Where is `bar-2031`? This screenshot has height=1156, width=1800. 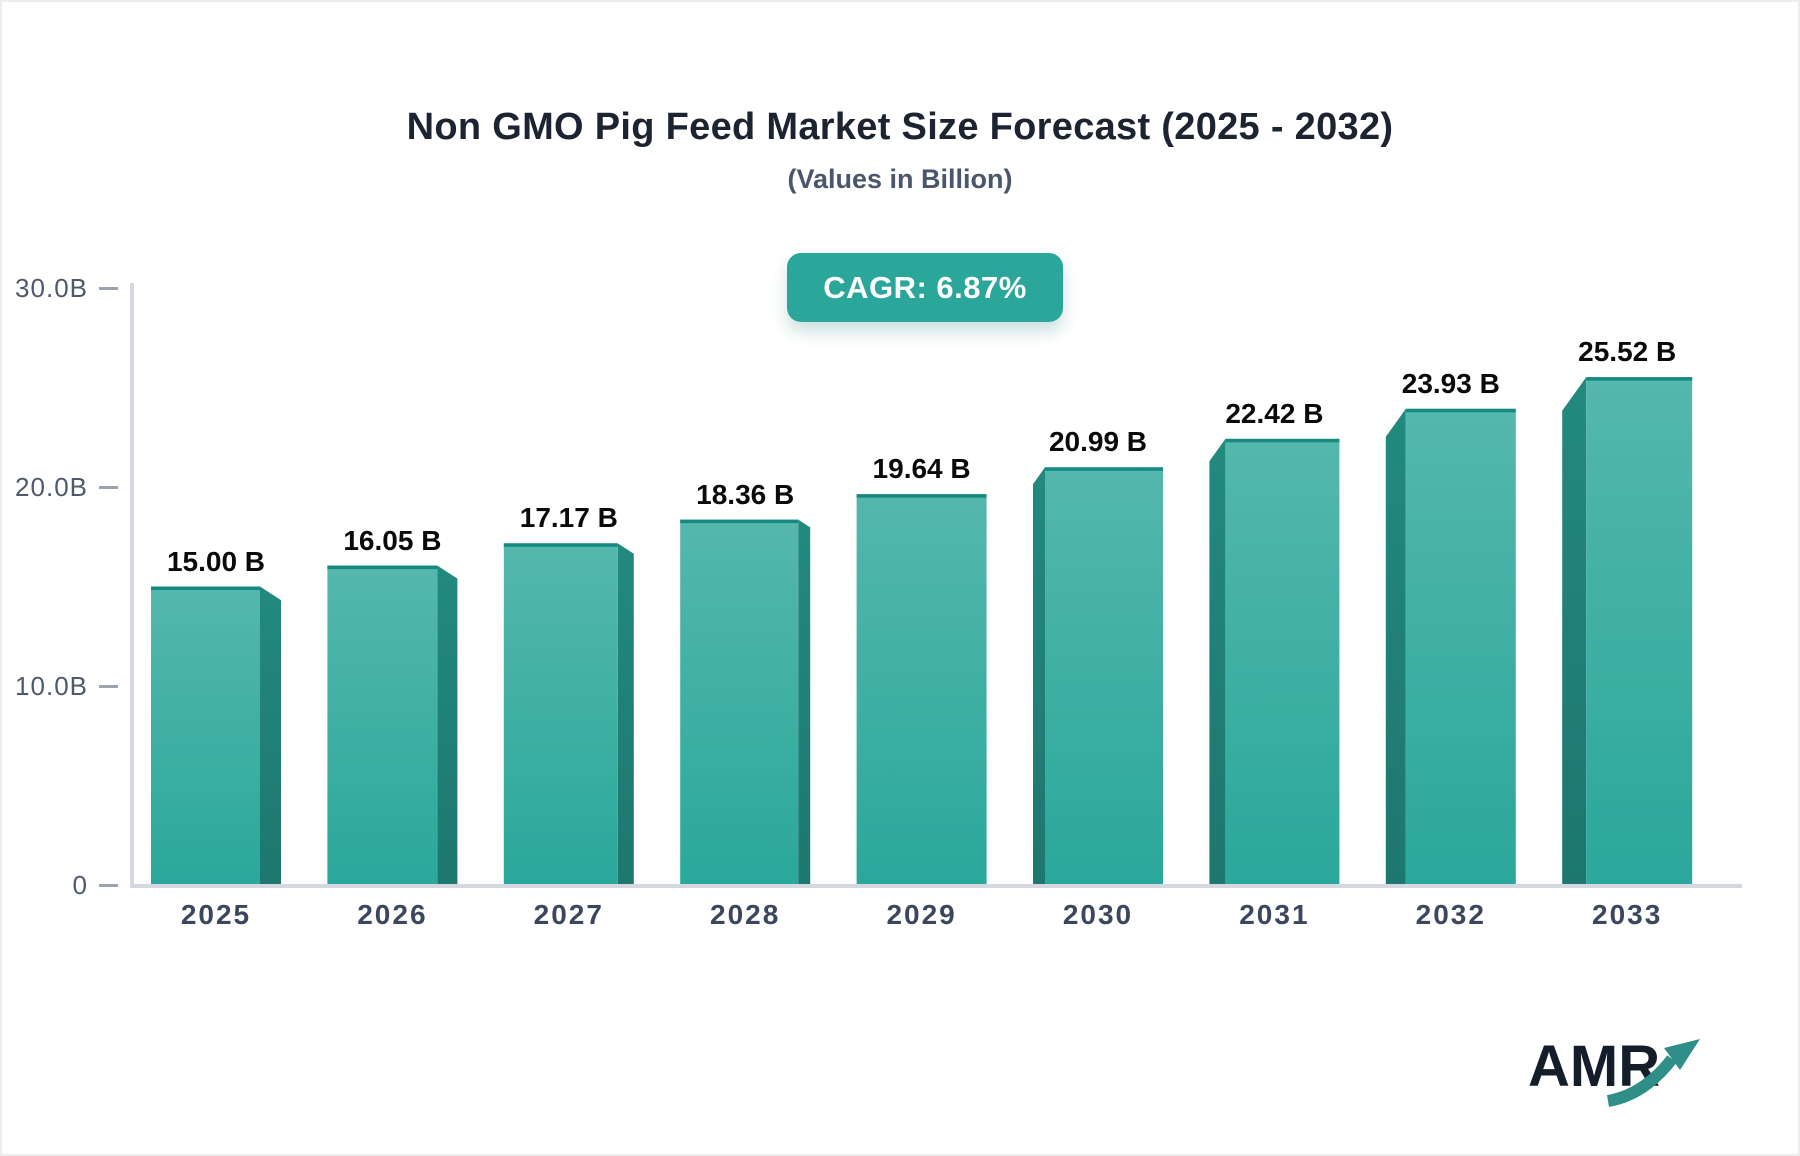
bar-2031 is located at coordinates (1274, 661).